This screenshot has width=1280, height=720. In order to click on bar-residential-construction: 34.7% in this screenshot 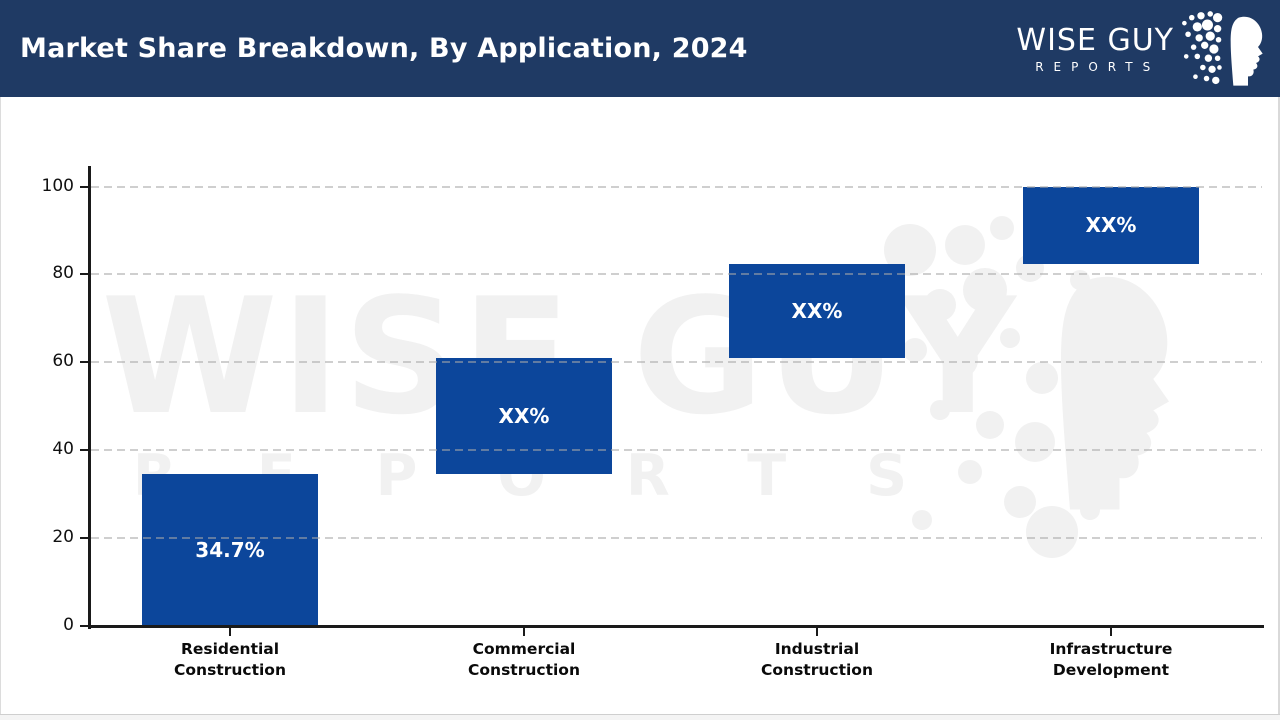, I will do `click(230, 549)`.